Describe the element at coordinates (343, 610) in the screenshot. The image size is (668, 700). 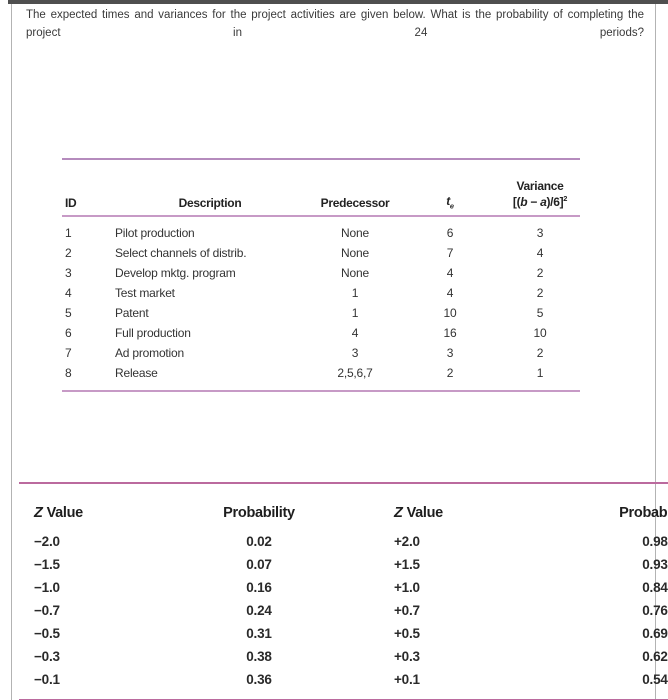
I see `table-row: −0.7 0.24 +0.7 0.76` at that location.